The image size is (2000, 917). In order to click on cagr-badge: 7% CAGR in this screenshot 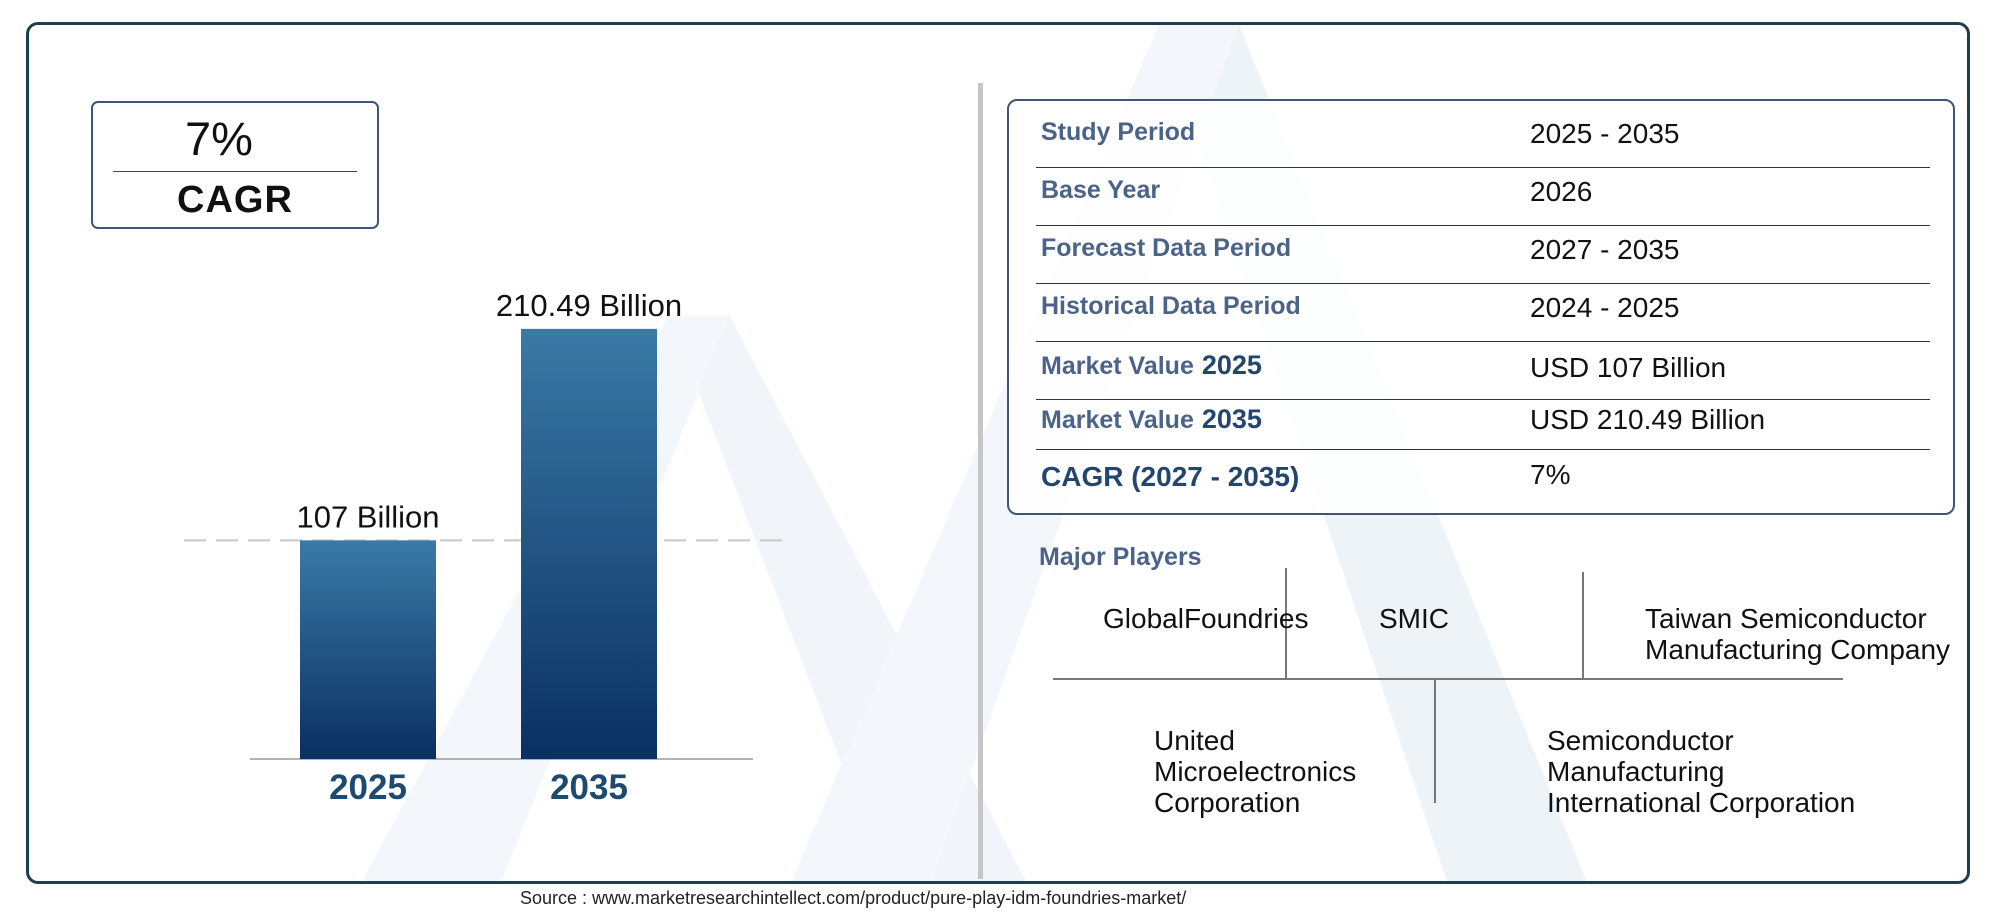, I will do `click(235, 165)`.